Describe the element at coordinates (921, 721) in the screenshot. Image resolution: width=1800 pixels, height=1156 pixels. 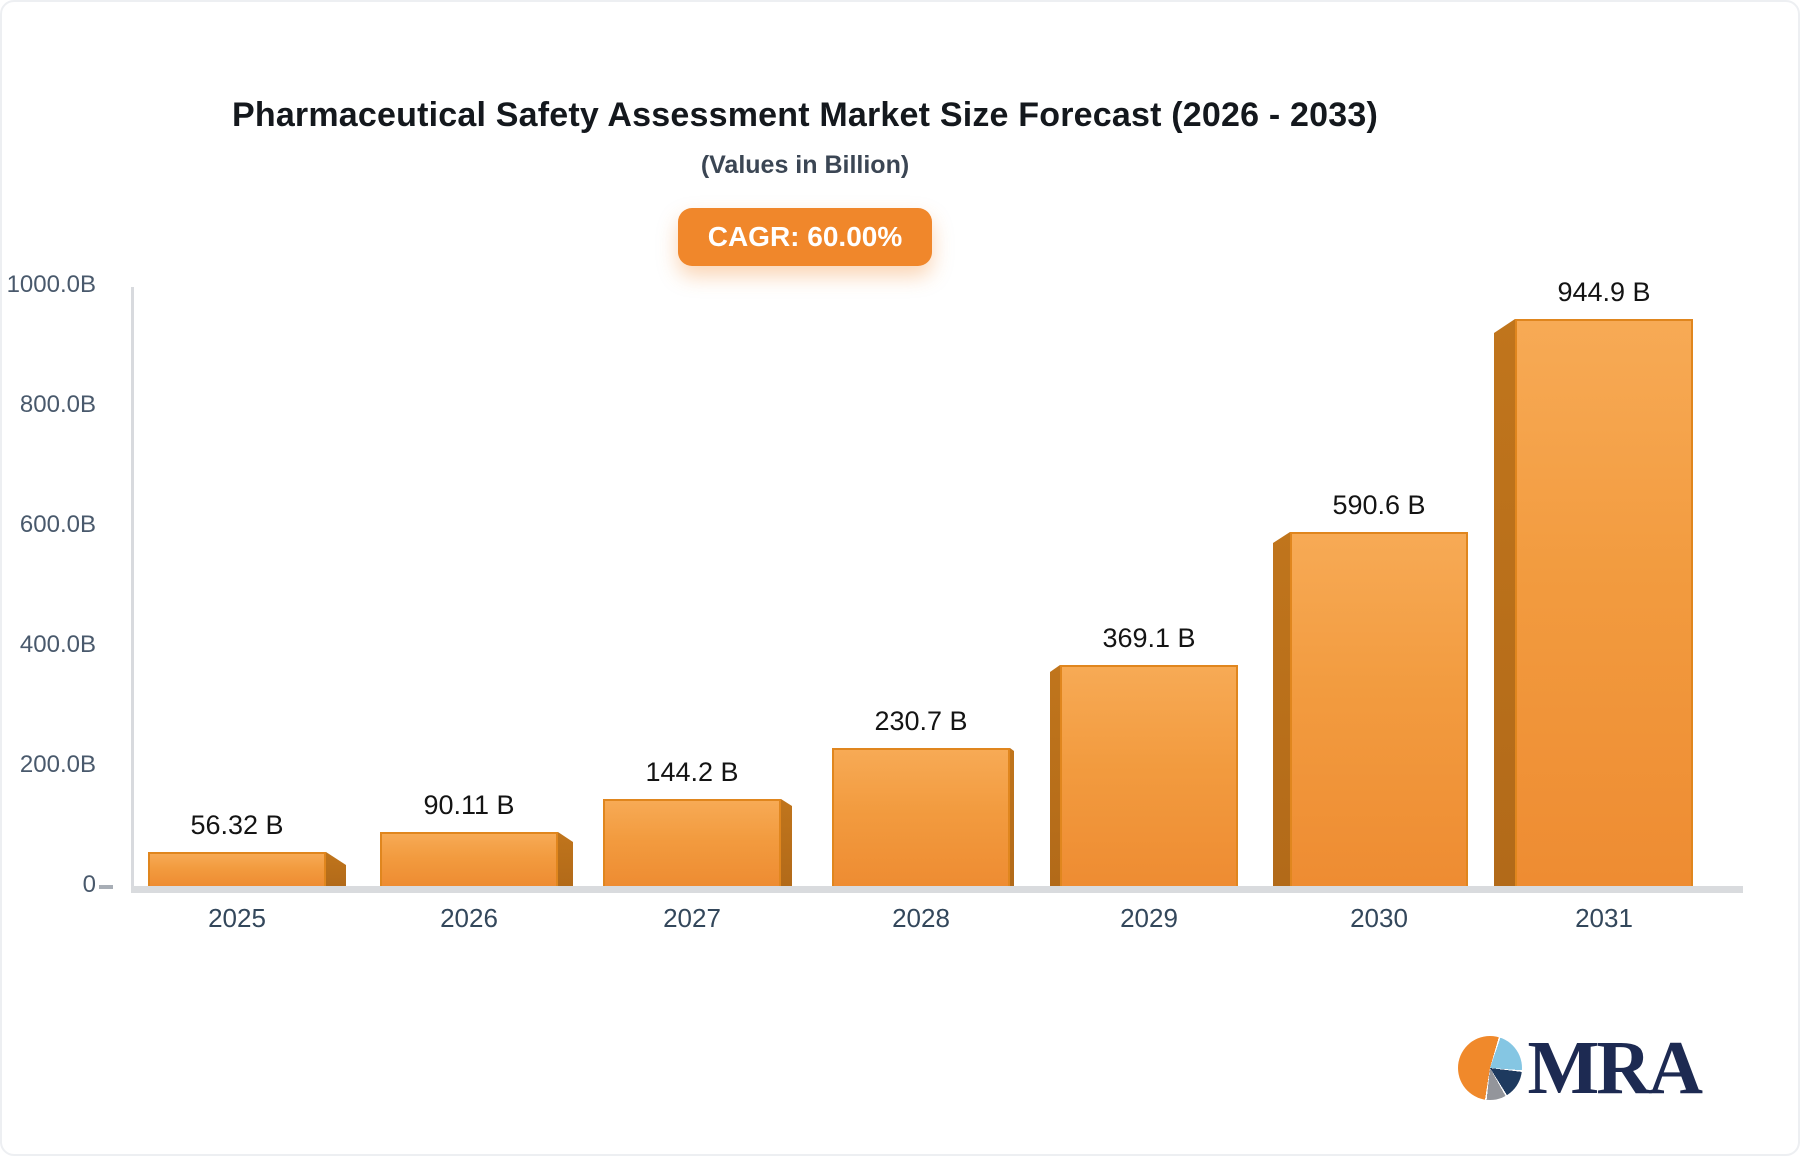
I see `bar-value-label: 230.7 B` at that location.